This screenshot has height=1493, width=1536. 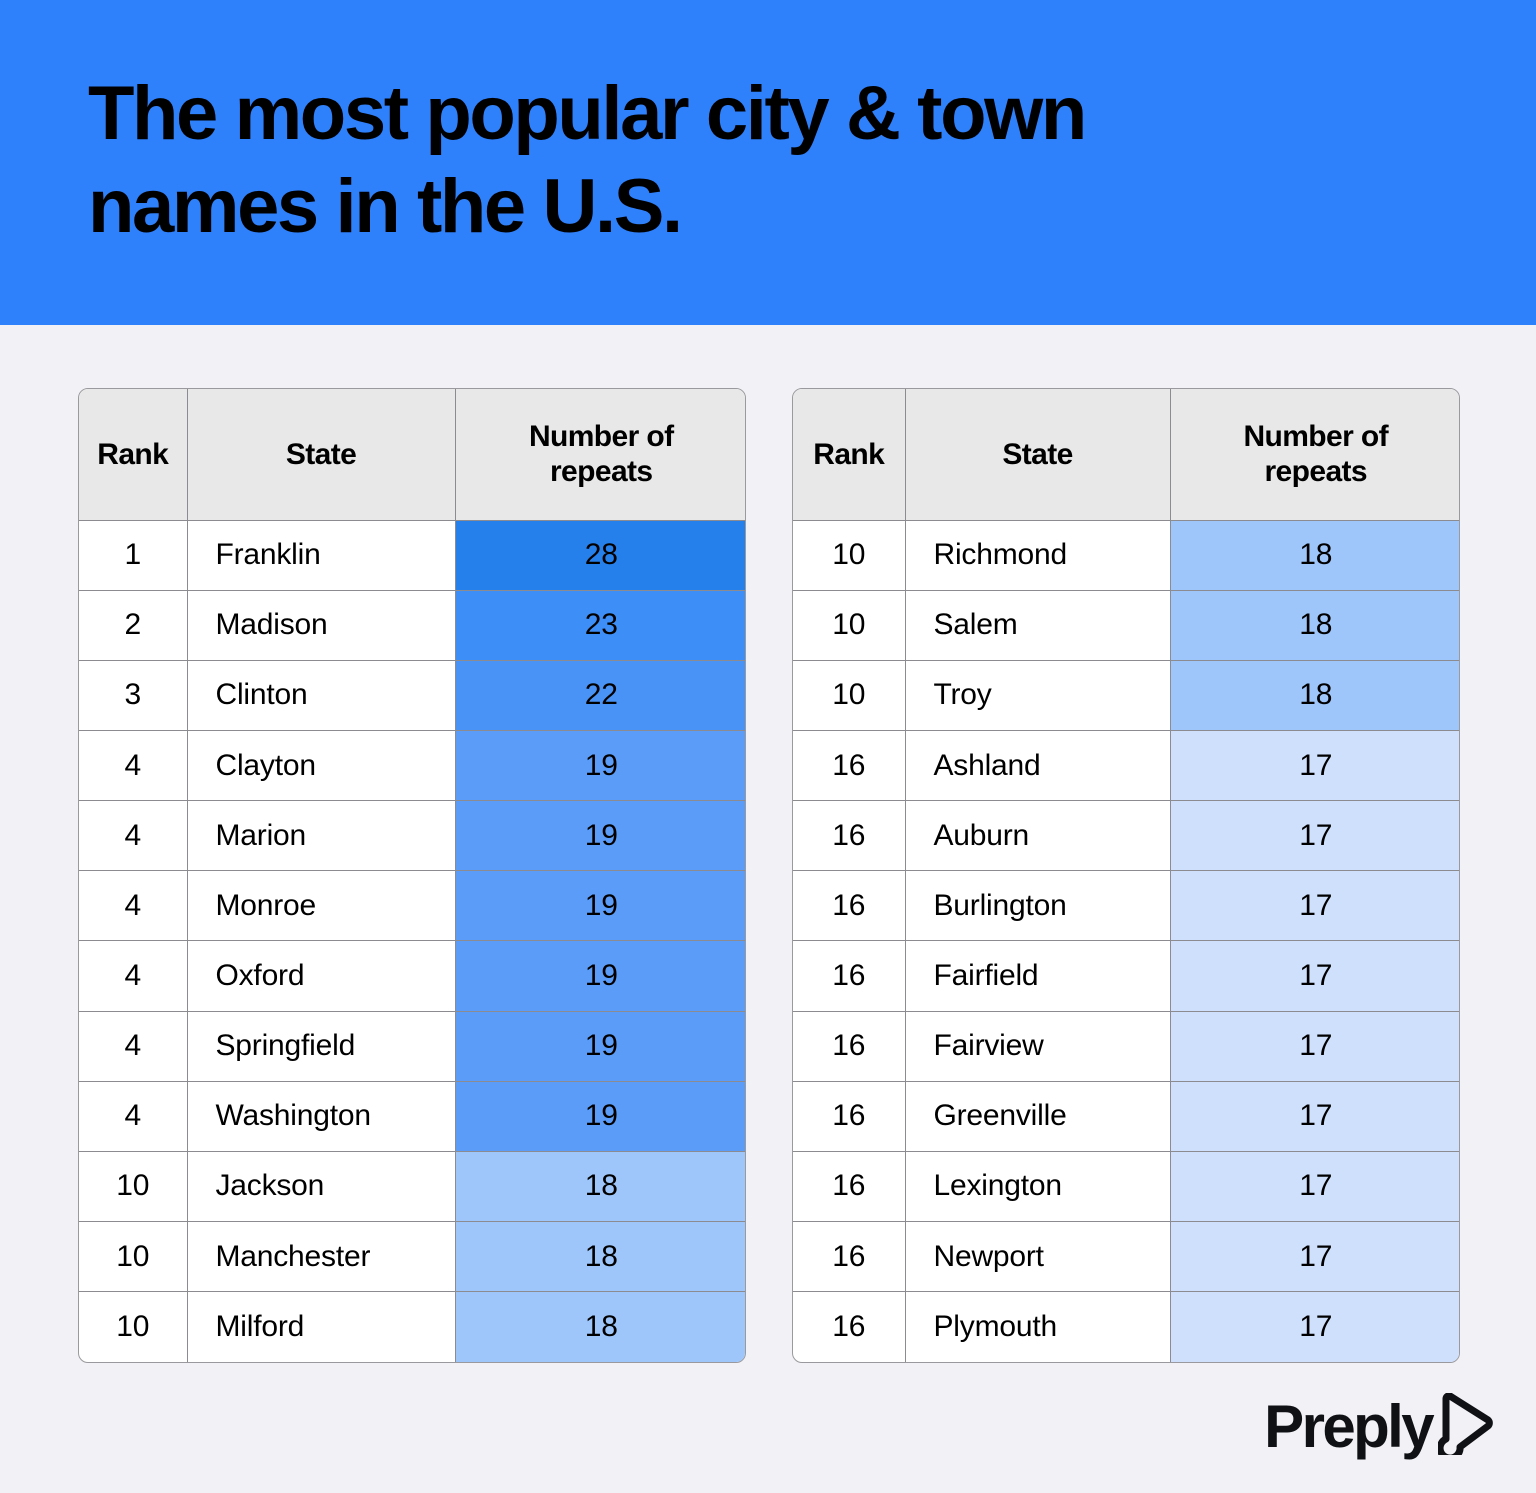 I want to click on table-row: 10 Jackson 18, so click(x=412, y=1187).